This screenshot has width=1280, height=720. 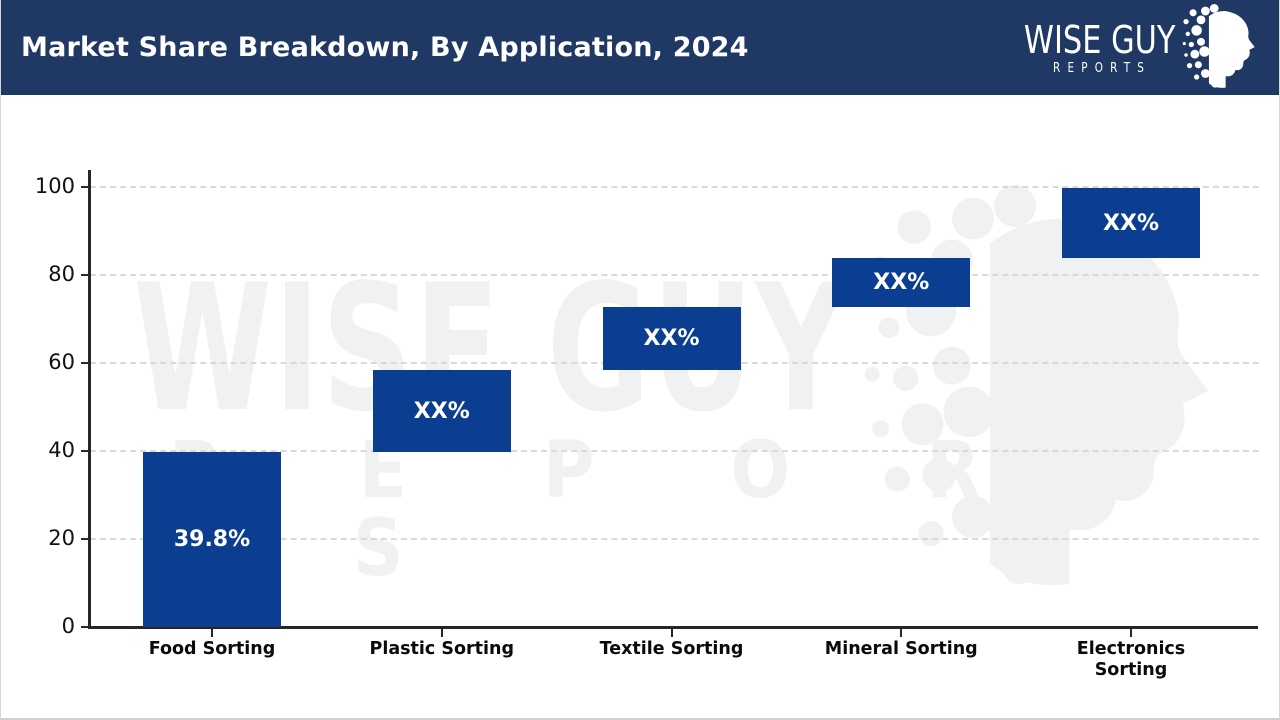 I want to click on y-tick-label-0: 0, so click(x=68, y=626).